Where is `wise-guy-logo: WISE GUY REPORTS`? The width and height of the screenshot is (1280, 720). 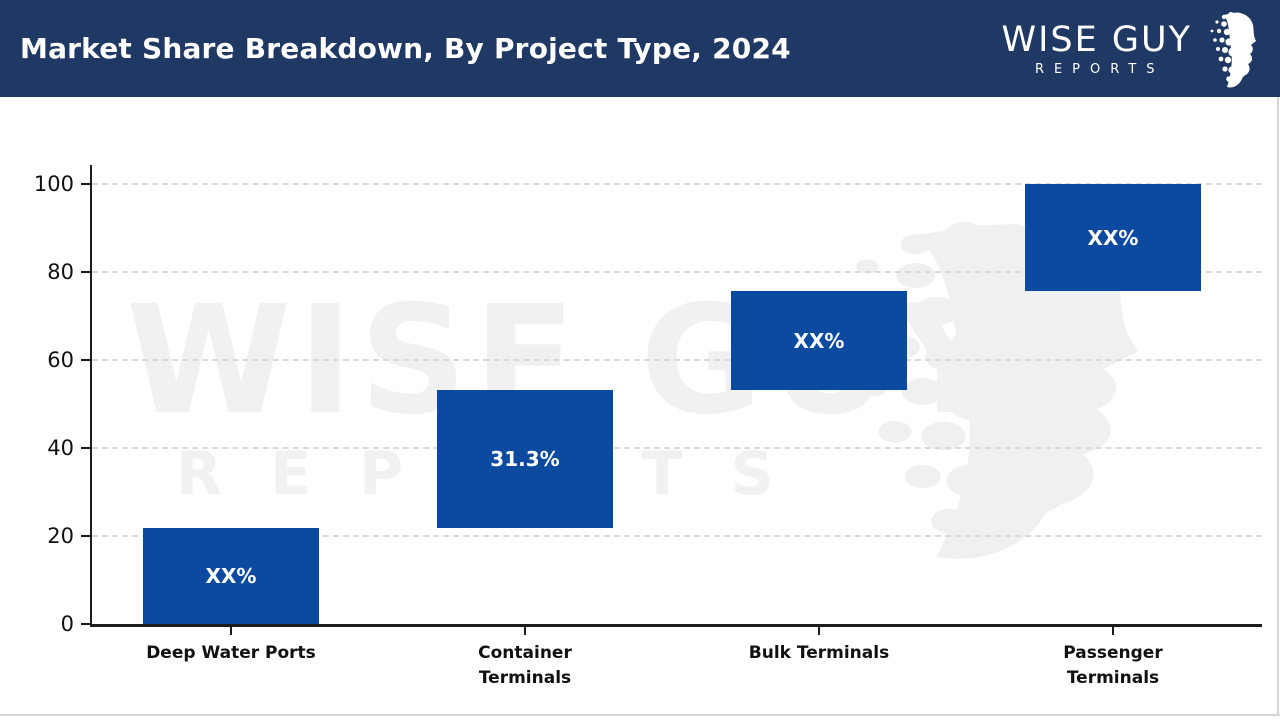
wise-guy-logo: WISE GUY REPORTS is located at coordinates (1133, 50).